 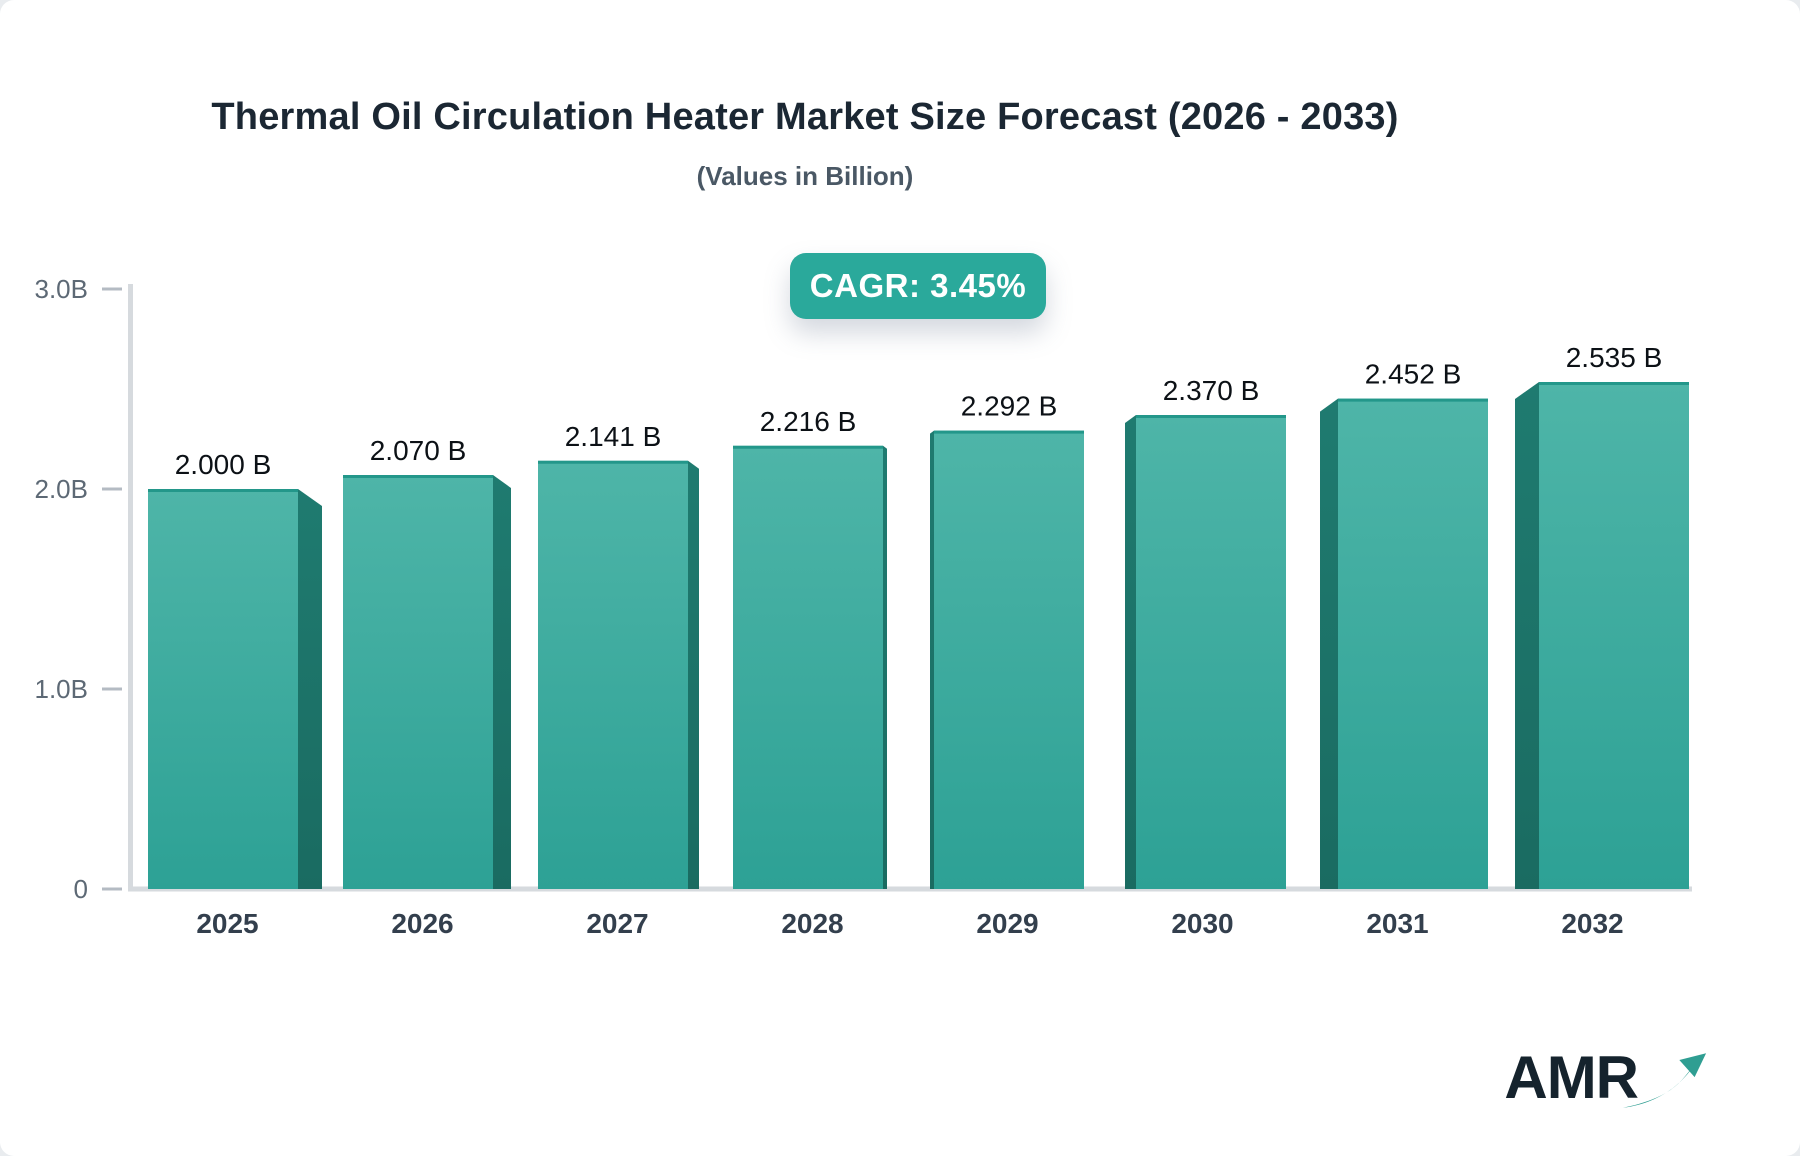 I want to click on x-axis-label: 2028, so click(x=812, y=923).